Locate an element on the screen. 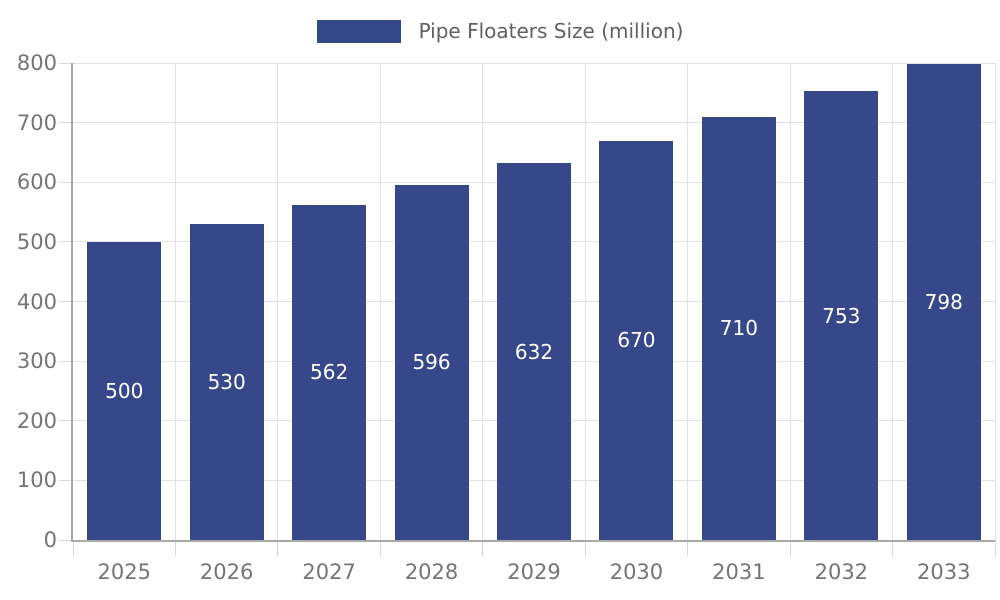 The width and height of the screenshot is (1000, 600). x-axis-tick-label: 2032 is located at coordinates (841, 572).